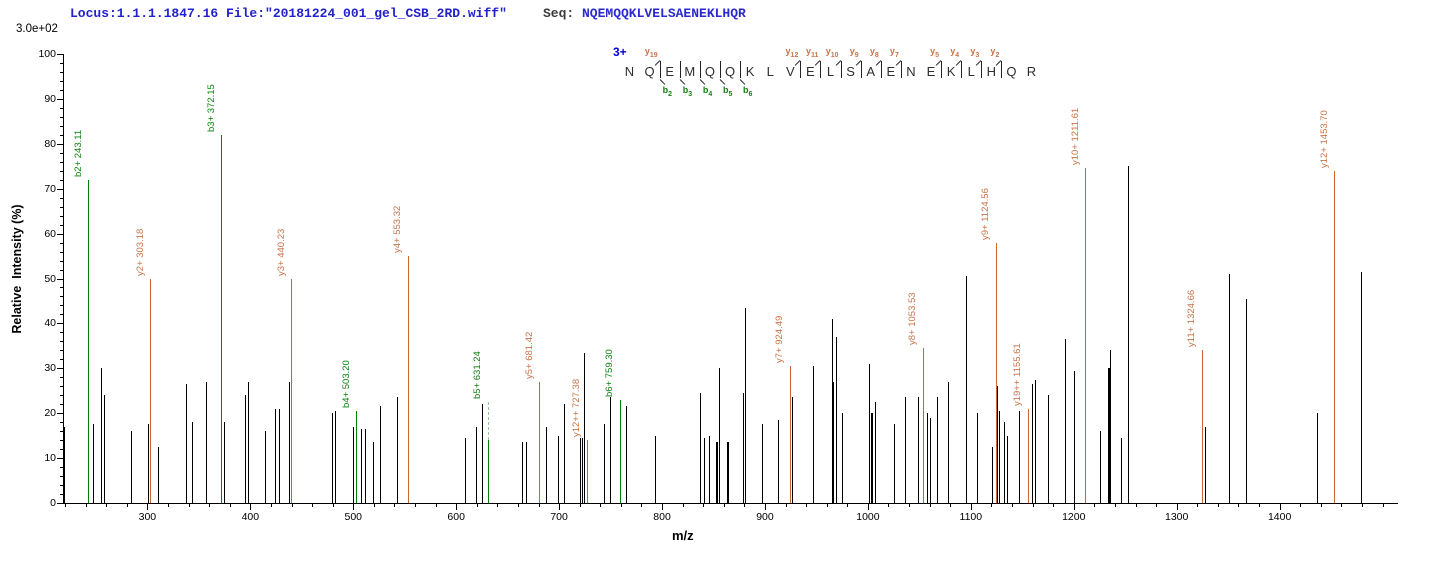 This screenshot has width=1436, height=562. Describe the element at coordinates (894, 52) in the screenshot. I see `ladder-y-ion-label: y7` at that location.